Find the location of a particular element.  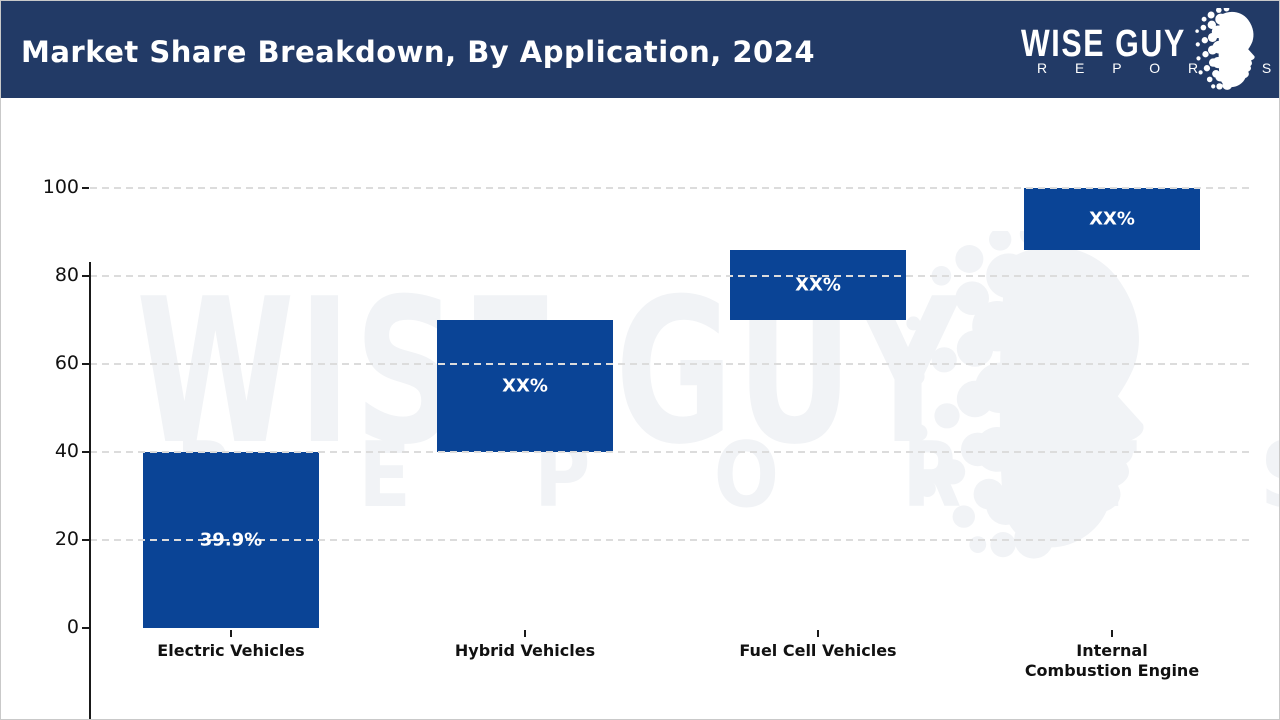

logo-face-icon is located at coordinates (1225, 49).